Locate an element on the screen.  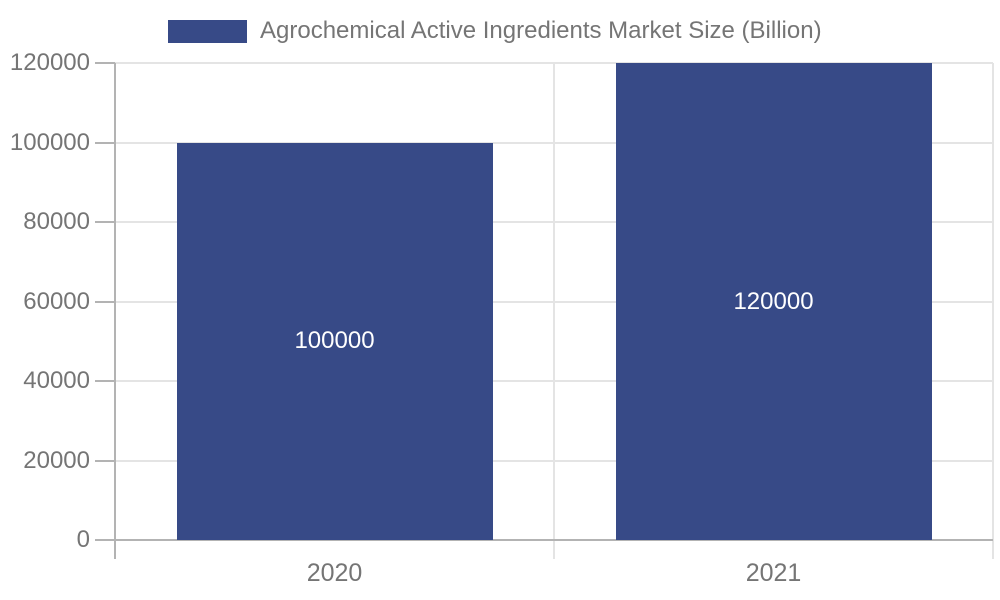
x-axis-line is located at coordinates (544, 540).